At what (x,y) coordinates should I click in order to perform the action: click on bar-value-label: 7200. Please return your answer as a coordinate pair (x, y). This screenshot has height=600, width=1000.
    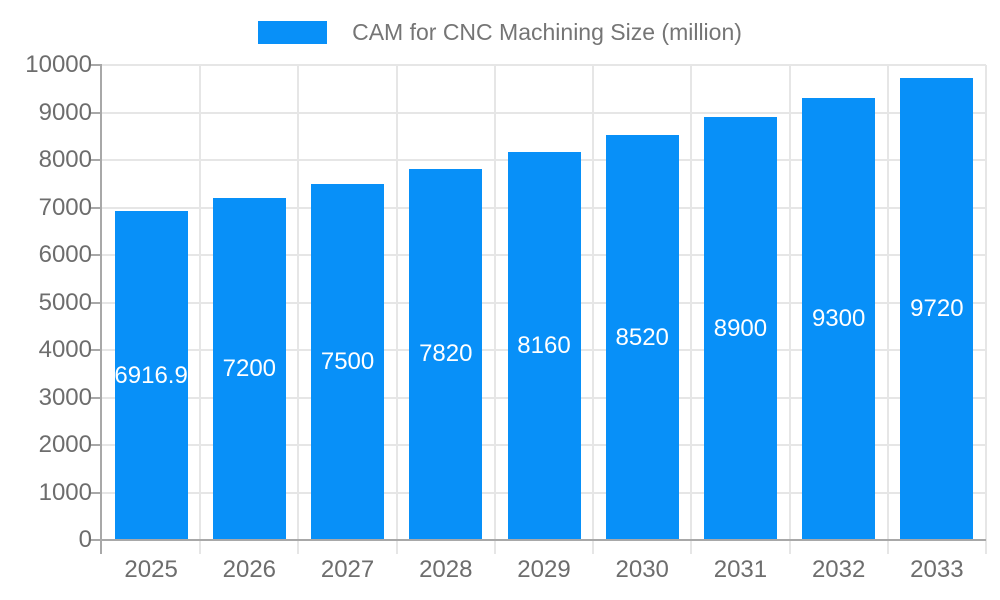
    Looking at the image, I should click on (249, 368).